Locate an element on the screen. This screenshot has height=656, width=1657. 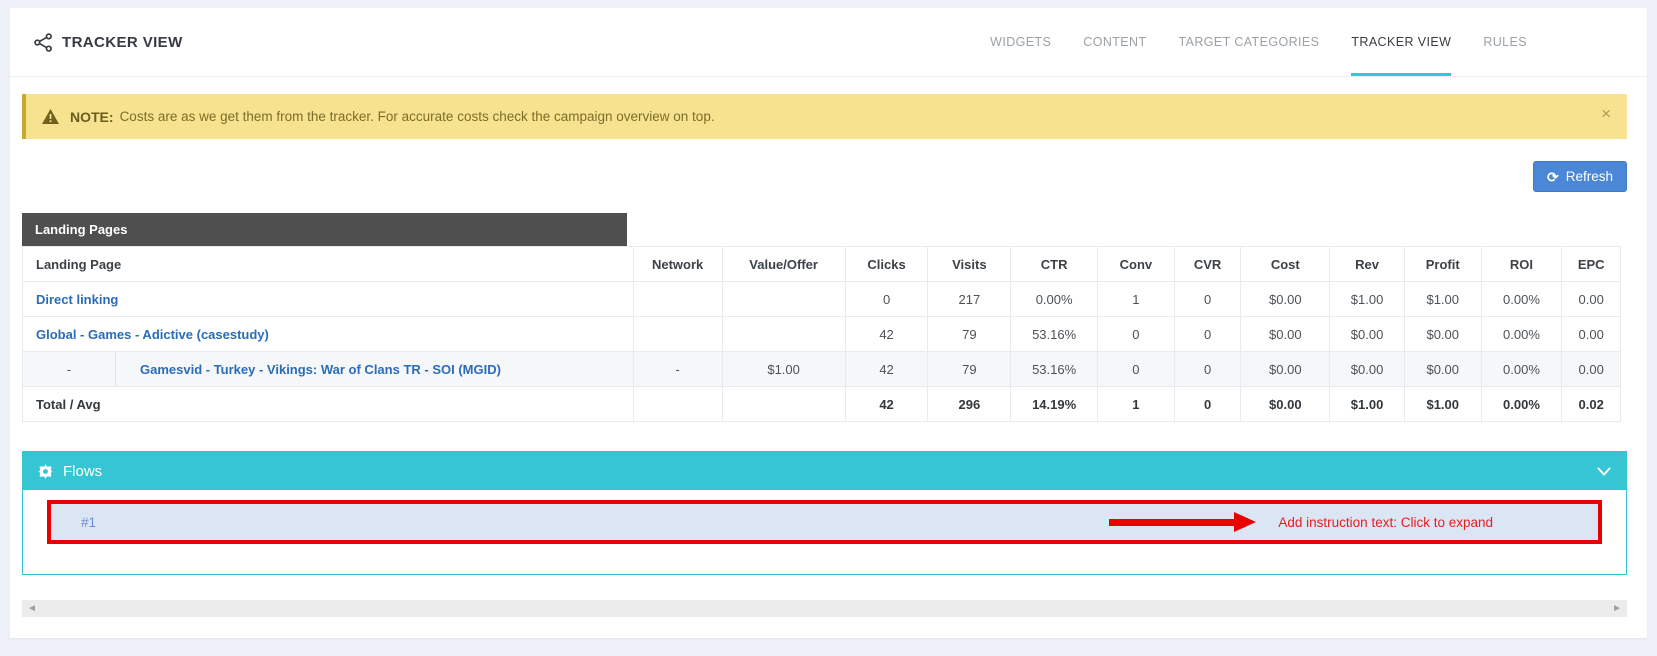
flows-header: Flows is located at coordinates (824, 471).